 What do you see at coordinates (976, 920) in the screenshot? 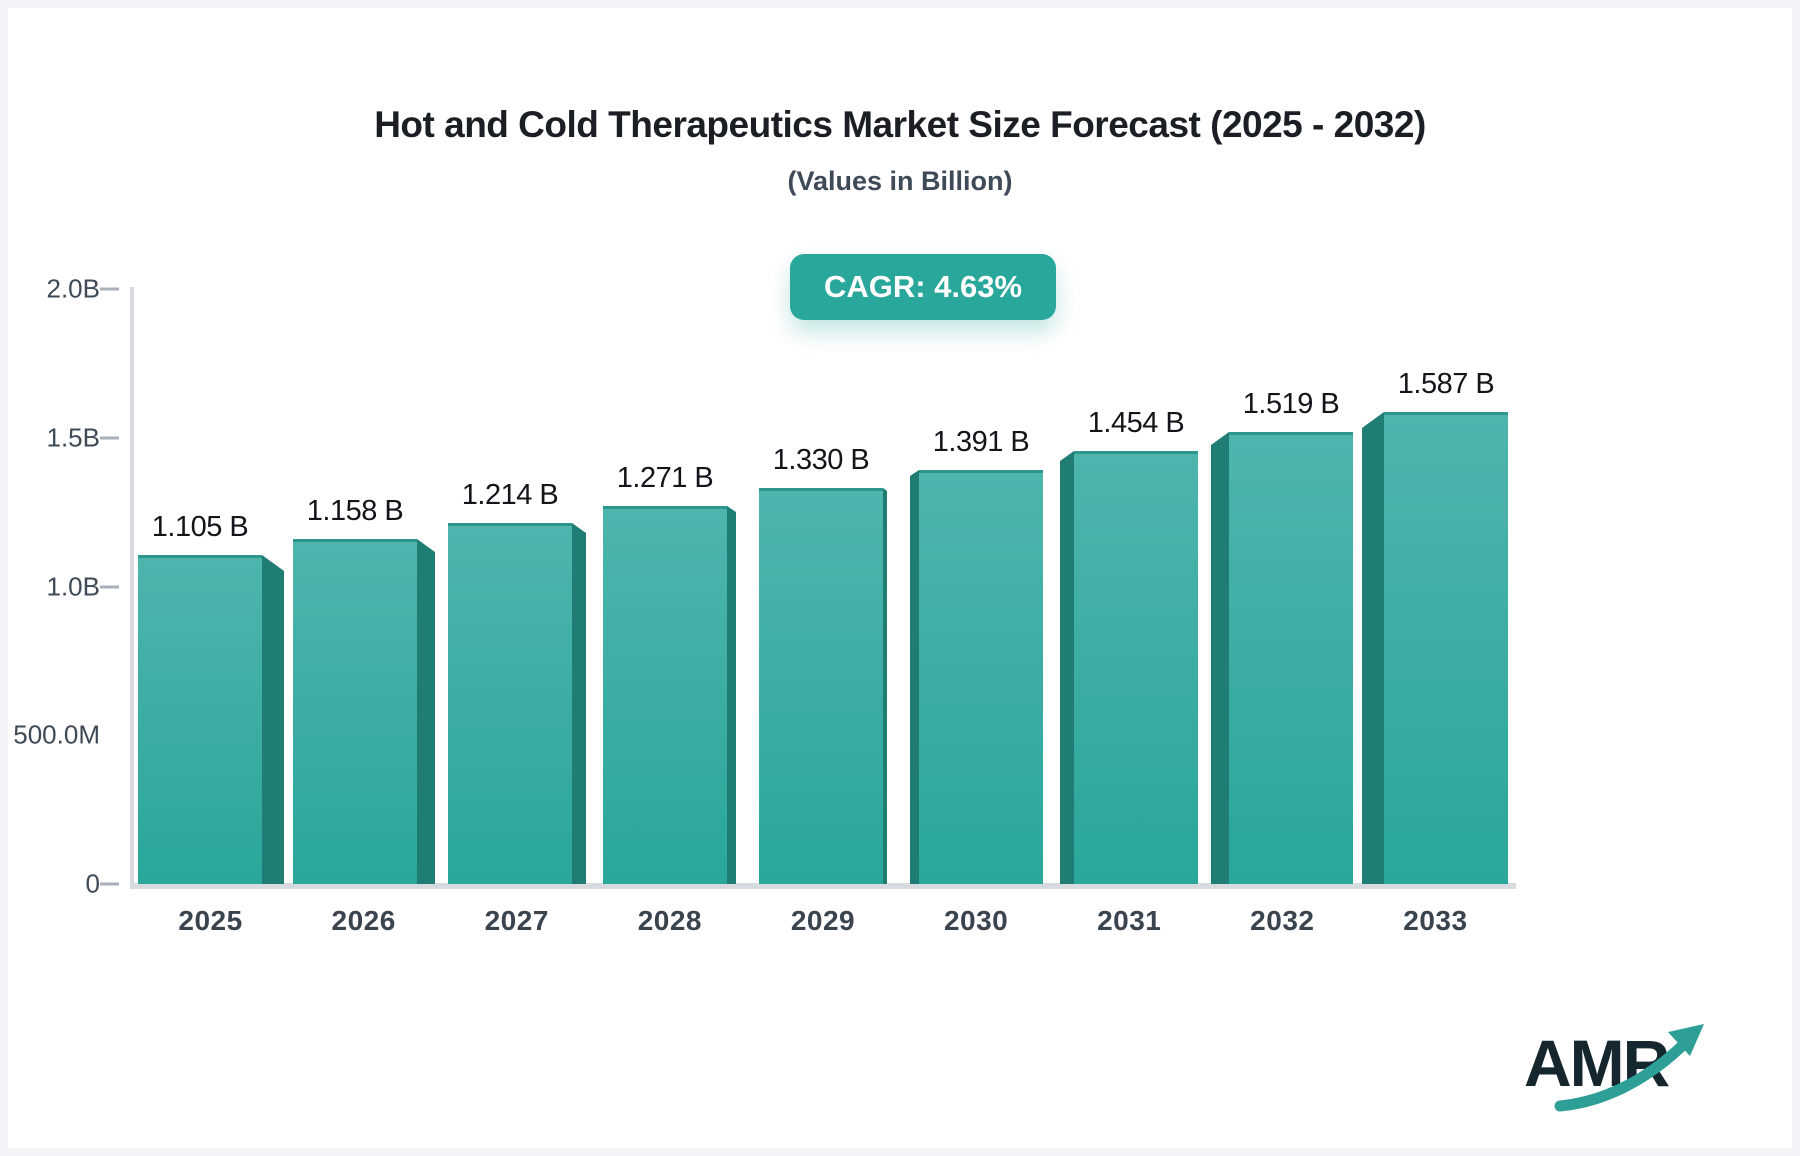
I see `x-axis-label-2030: 2030` at bounding box center [976, 920].